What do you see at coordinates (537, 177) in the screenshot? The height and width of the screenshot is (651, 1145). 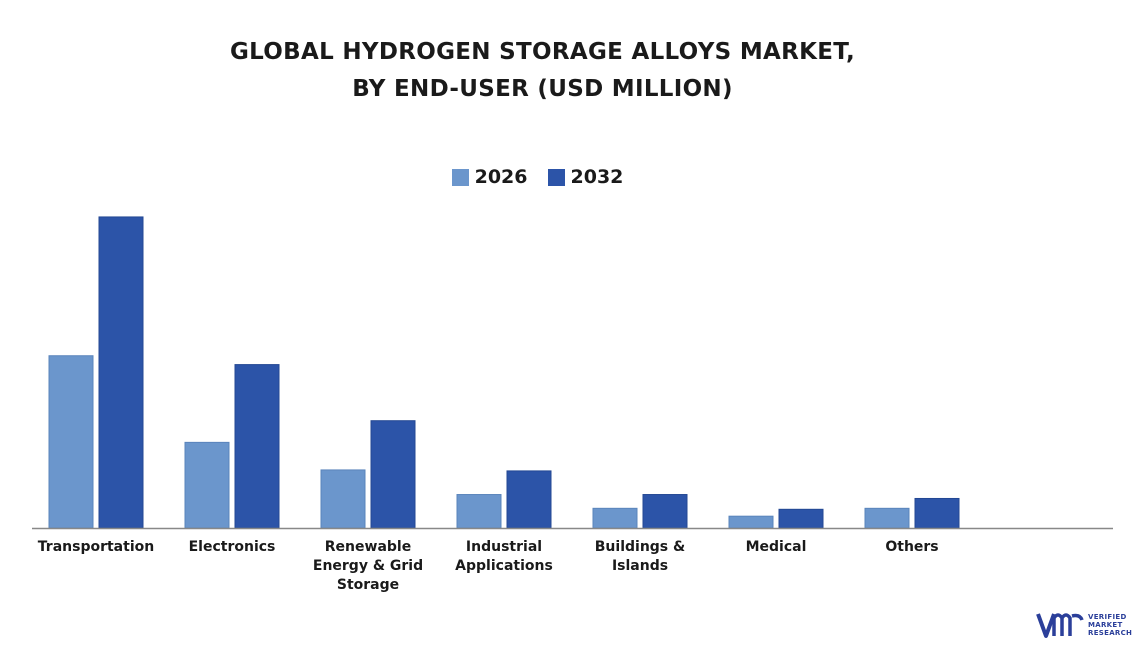 I see `chart-legend: 2026 2032` at bounding box center [537, 177].